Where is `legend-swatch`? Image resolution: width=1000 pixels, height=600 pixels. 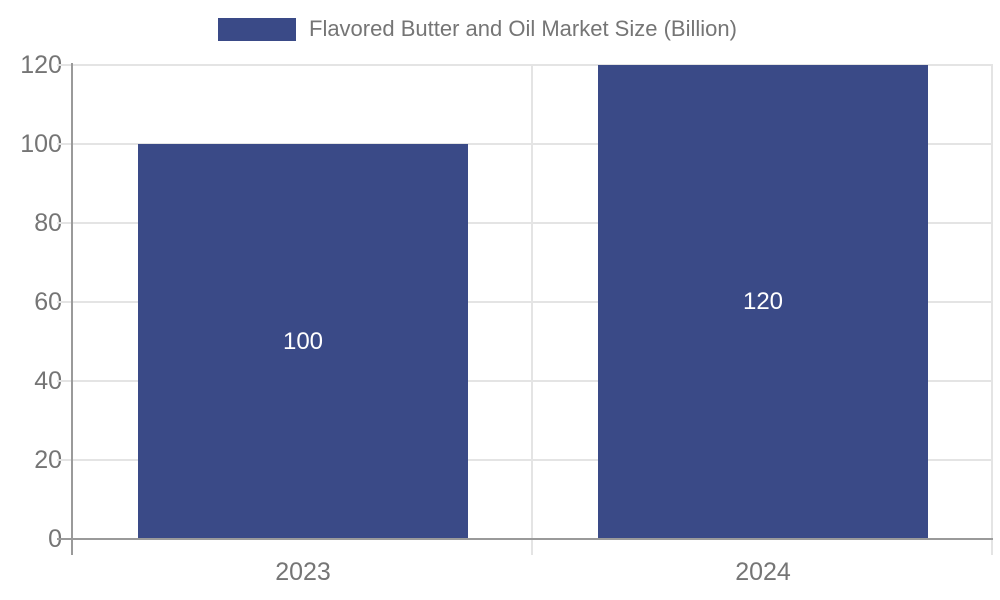 legend-swatch is located at coordinates (257, 29).